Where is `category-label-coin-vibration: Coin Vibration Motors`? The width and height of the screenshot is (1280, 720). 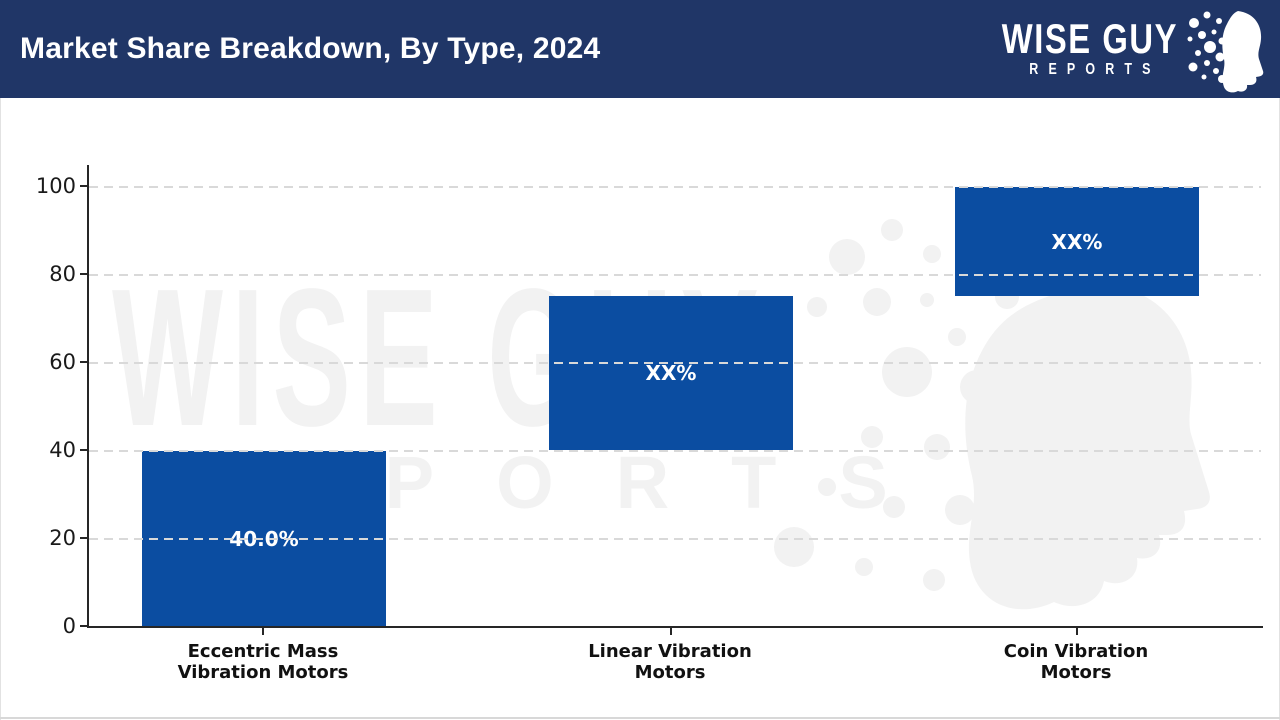 category-label-coin-vibration: Coin Vibration Motors is located at coordinates (1076, 662).